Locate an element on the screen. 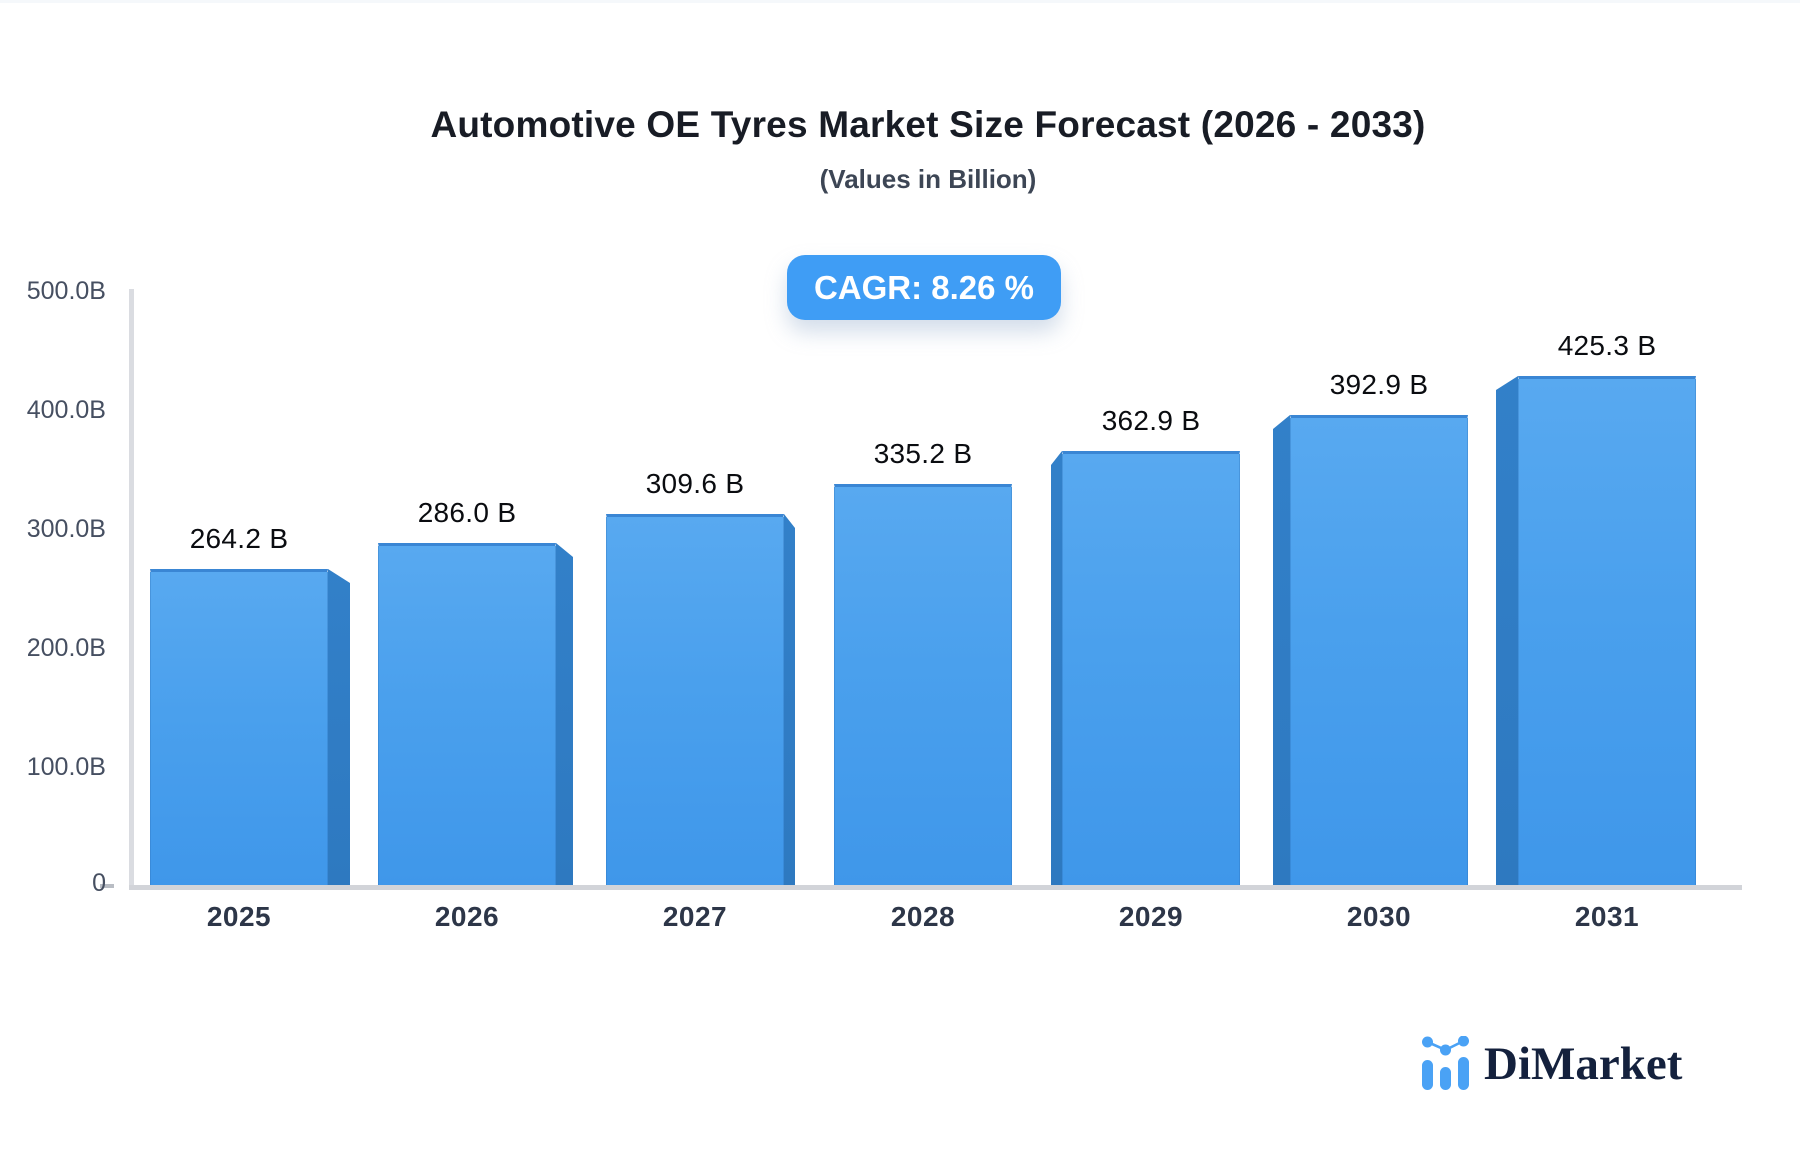 This screenshot has width=1800, height=1156. bar-2031 is located at coordinates (1607, 630).